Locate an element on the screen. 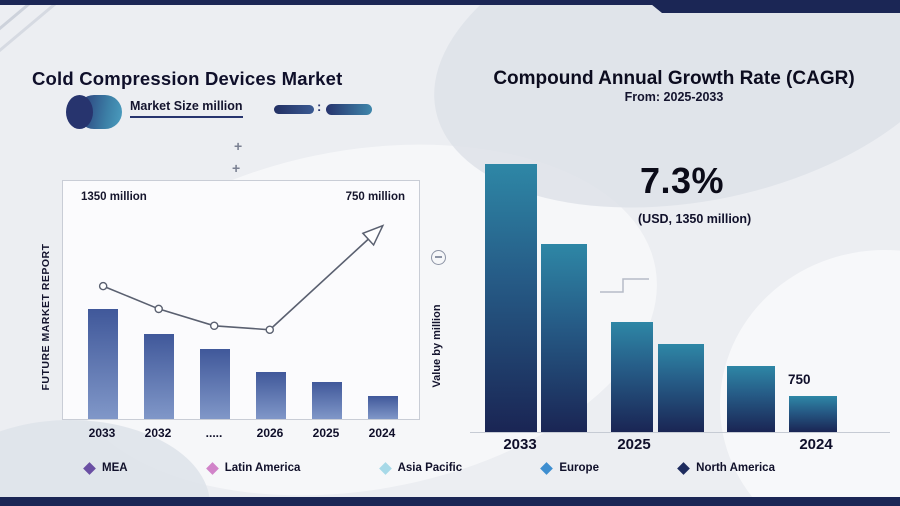 Image resolution: width=900 pixels, height=506 pixels. value-label-750: 750 is located at coordinates (799, 379).